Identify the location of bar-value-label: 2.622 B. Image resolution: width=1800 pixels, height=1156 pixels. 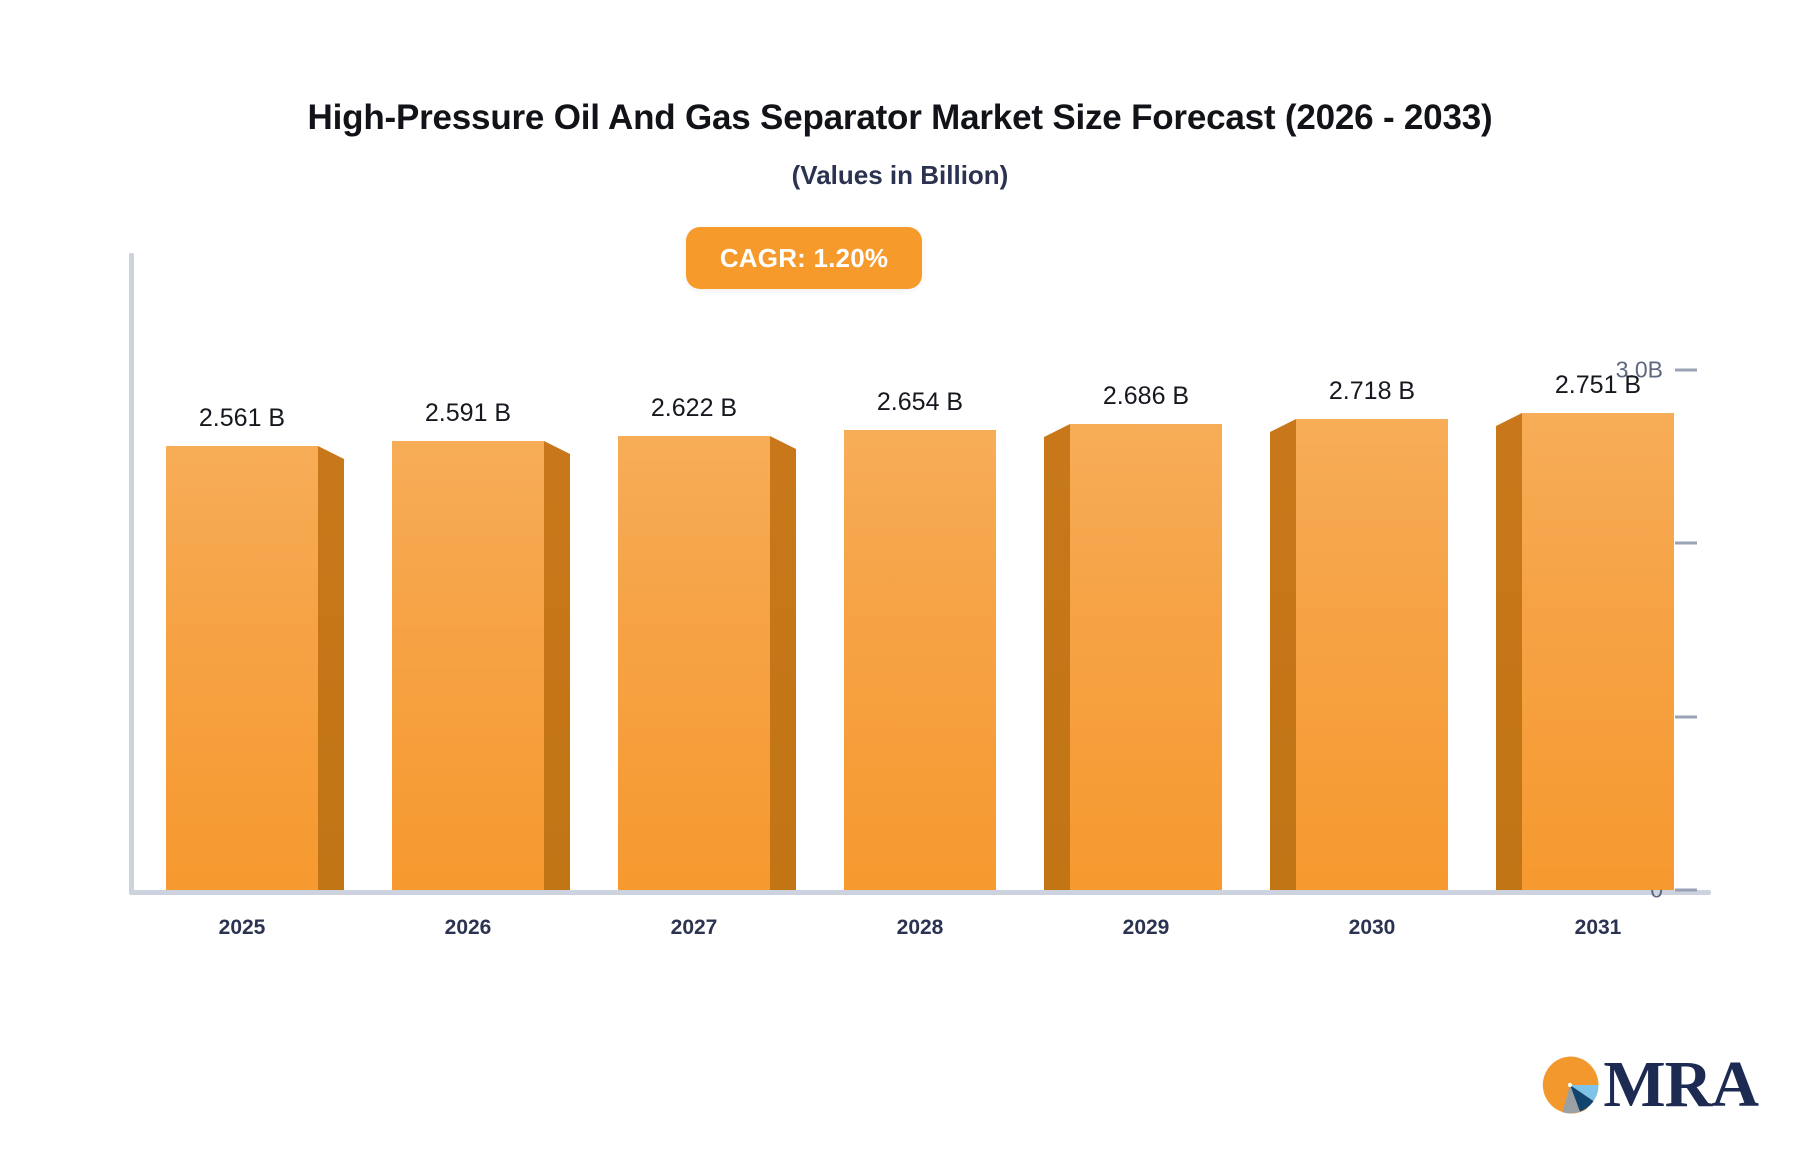
(694, 407).